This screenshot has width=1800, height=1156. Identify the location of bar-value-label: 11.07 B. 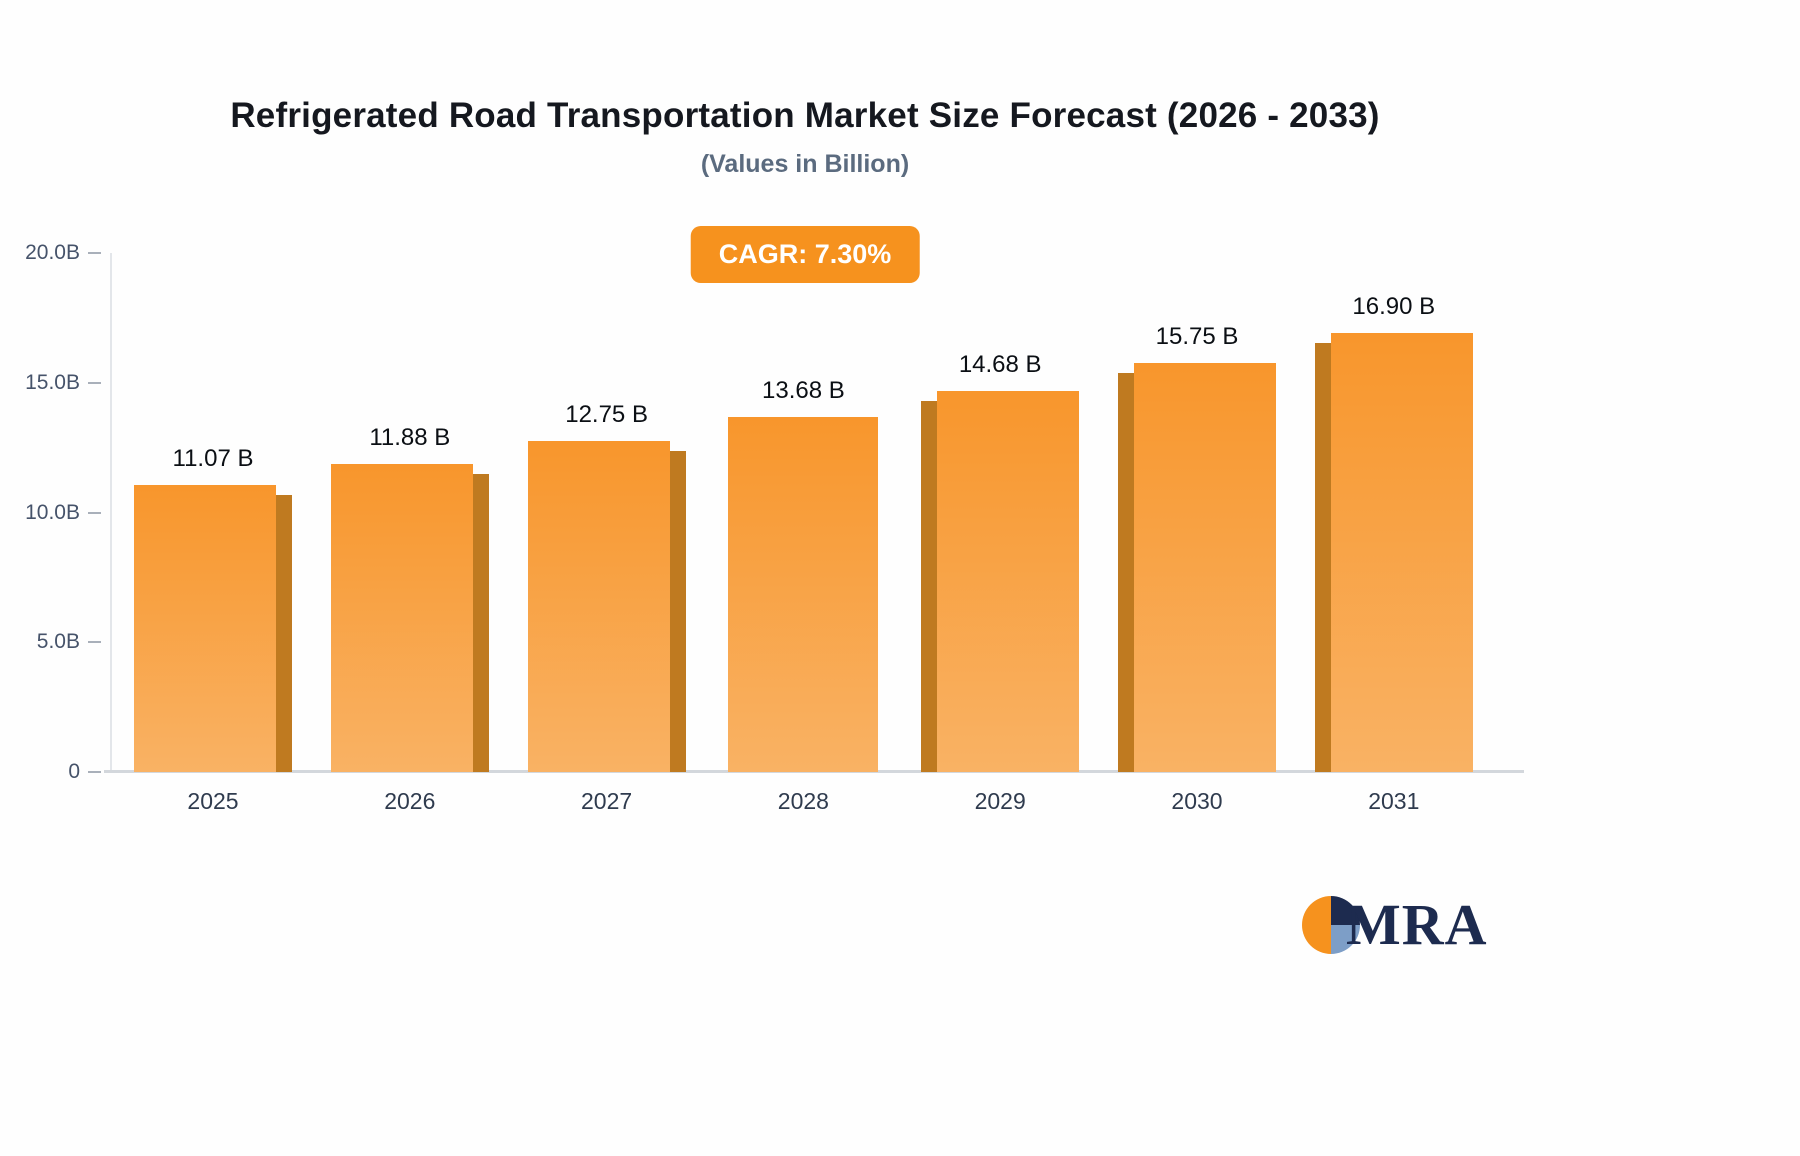
(213, 458).